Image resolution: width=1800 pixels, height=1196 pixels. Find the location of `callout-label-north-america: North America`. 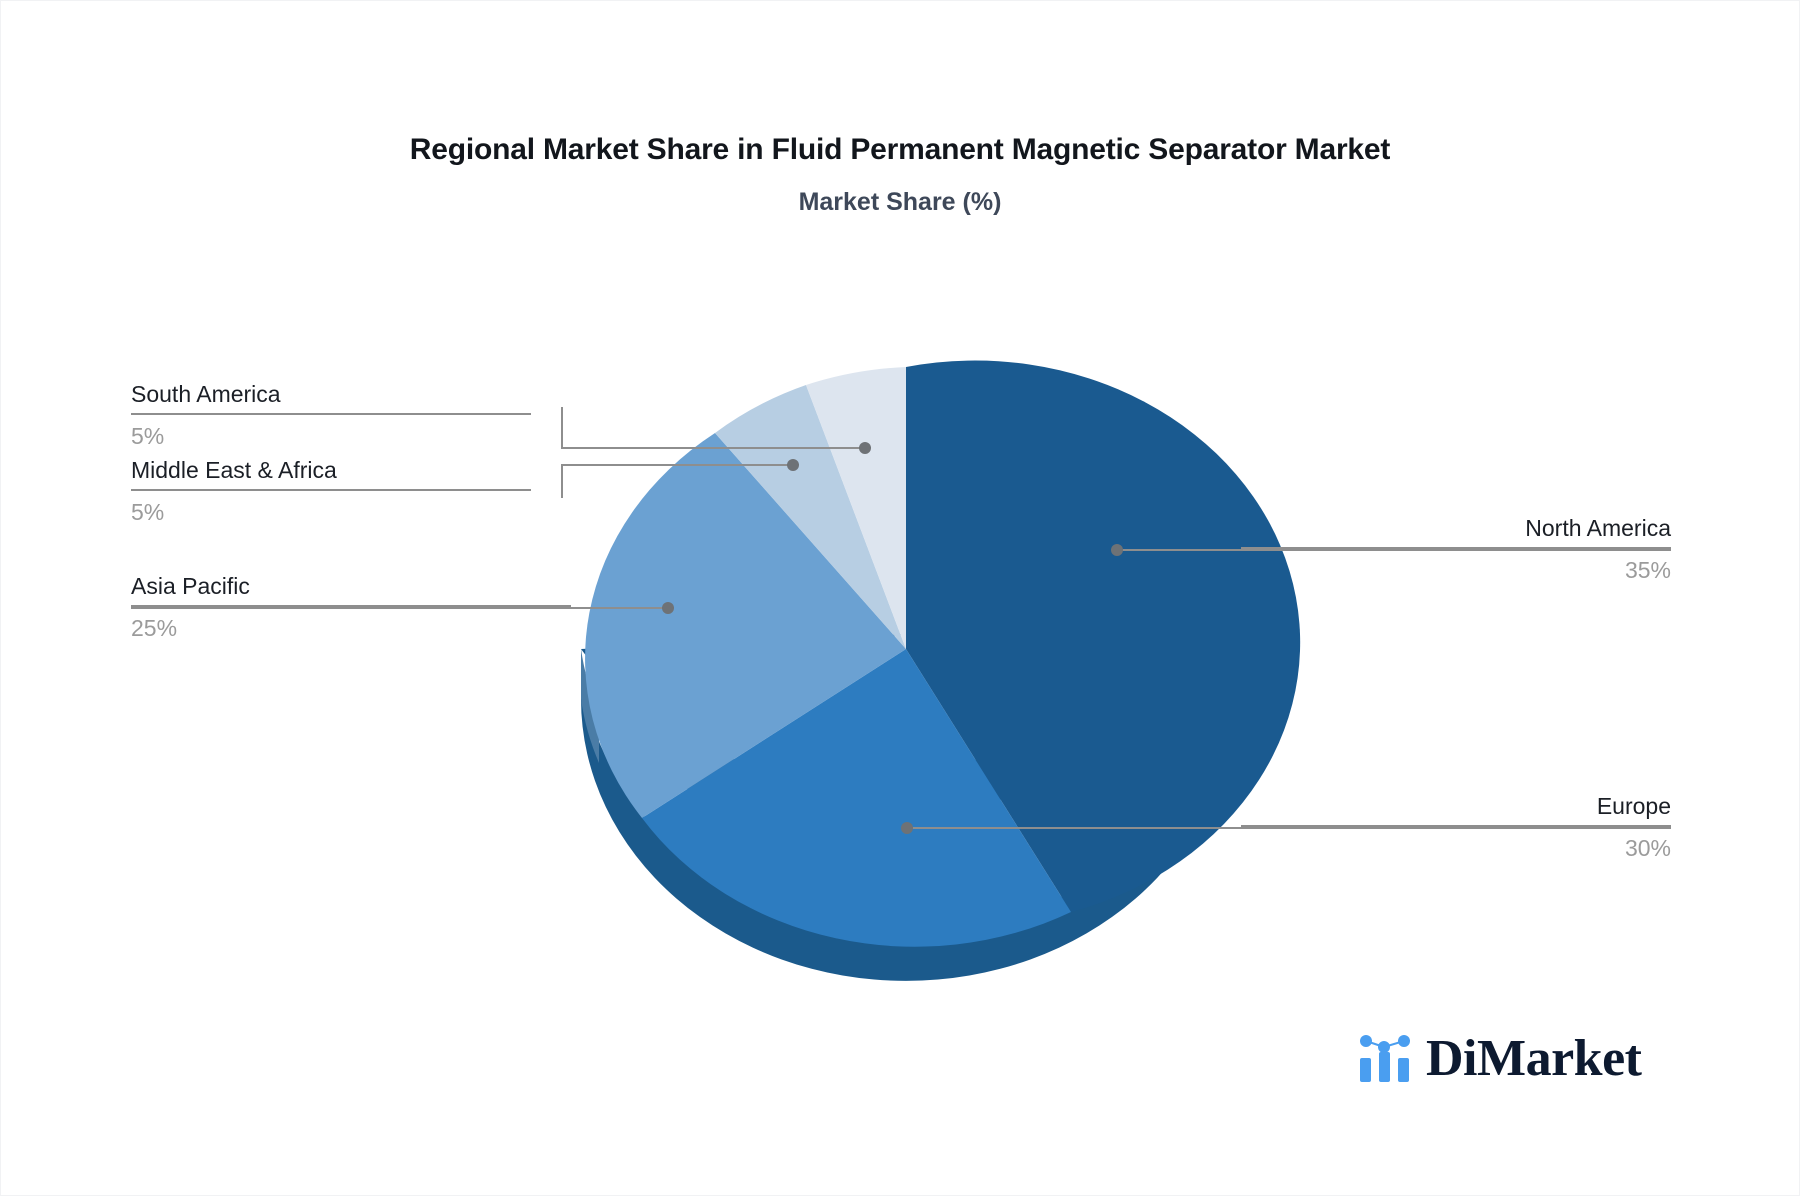

callout-label-north-america: North America is located at coordinates (1598, 528).